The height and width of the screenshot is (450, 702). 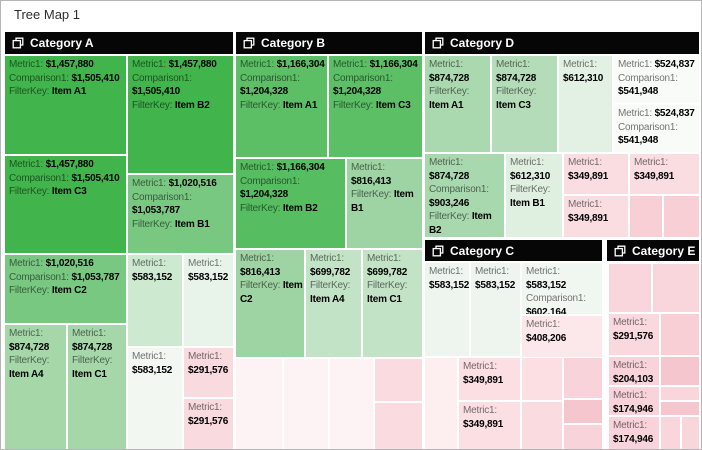 I want to click on field-value: $699,782, so click(x=330, y=272).